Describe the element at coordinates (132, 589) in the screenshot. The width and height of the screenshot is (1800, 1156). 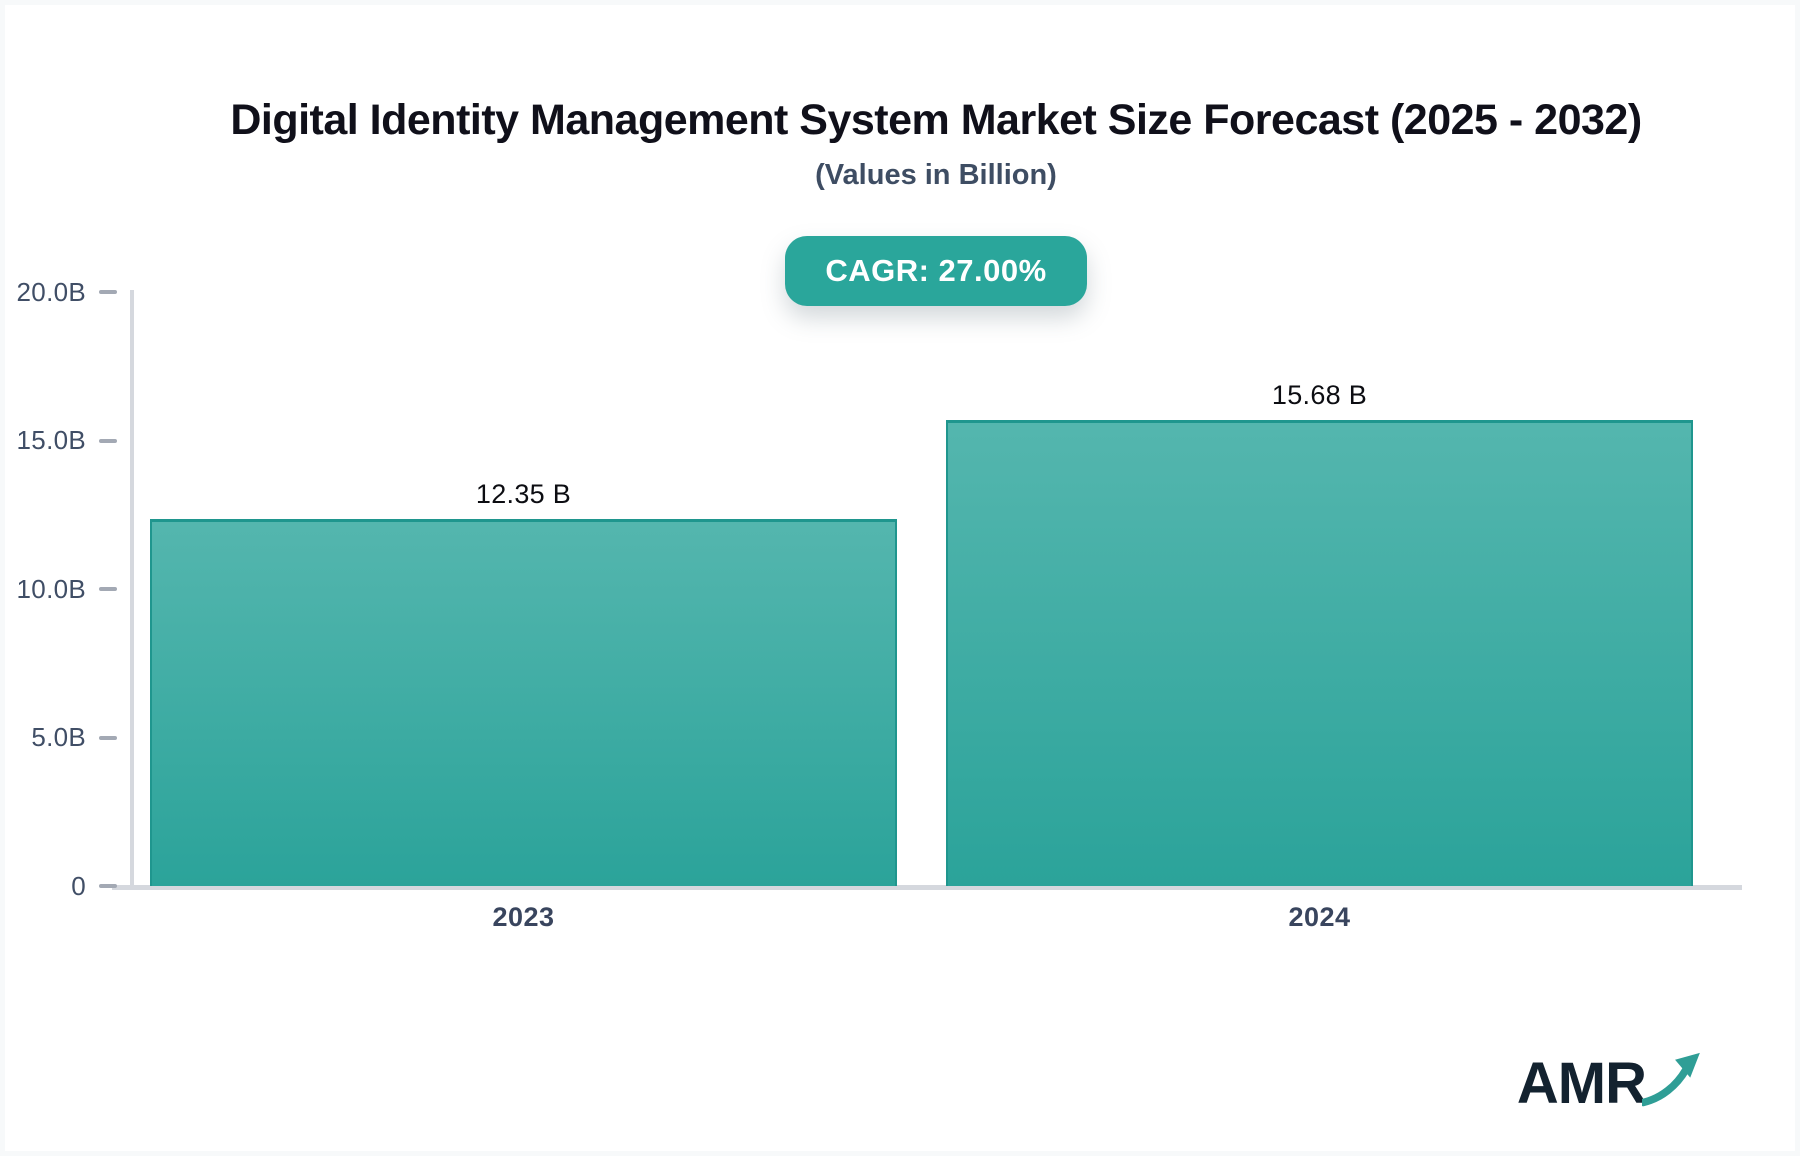
I see `y-axis-line` at that location.